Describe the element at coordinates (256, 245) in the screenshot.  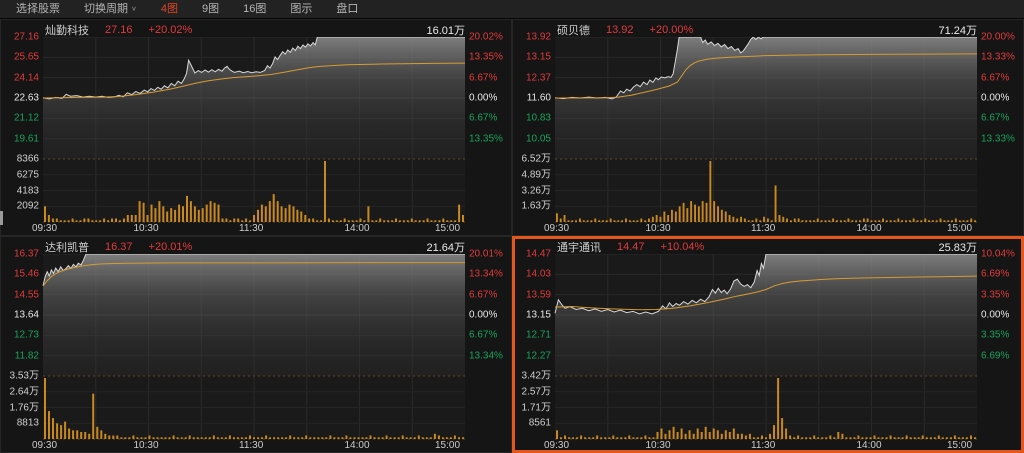
I see `panel-header: 达利凯普 16.37 +20.01% 21.64万` at that location.